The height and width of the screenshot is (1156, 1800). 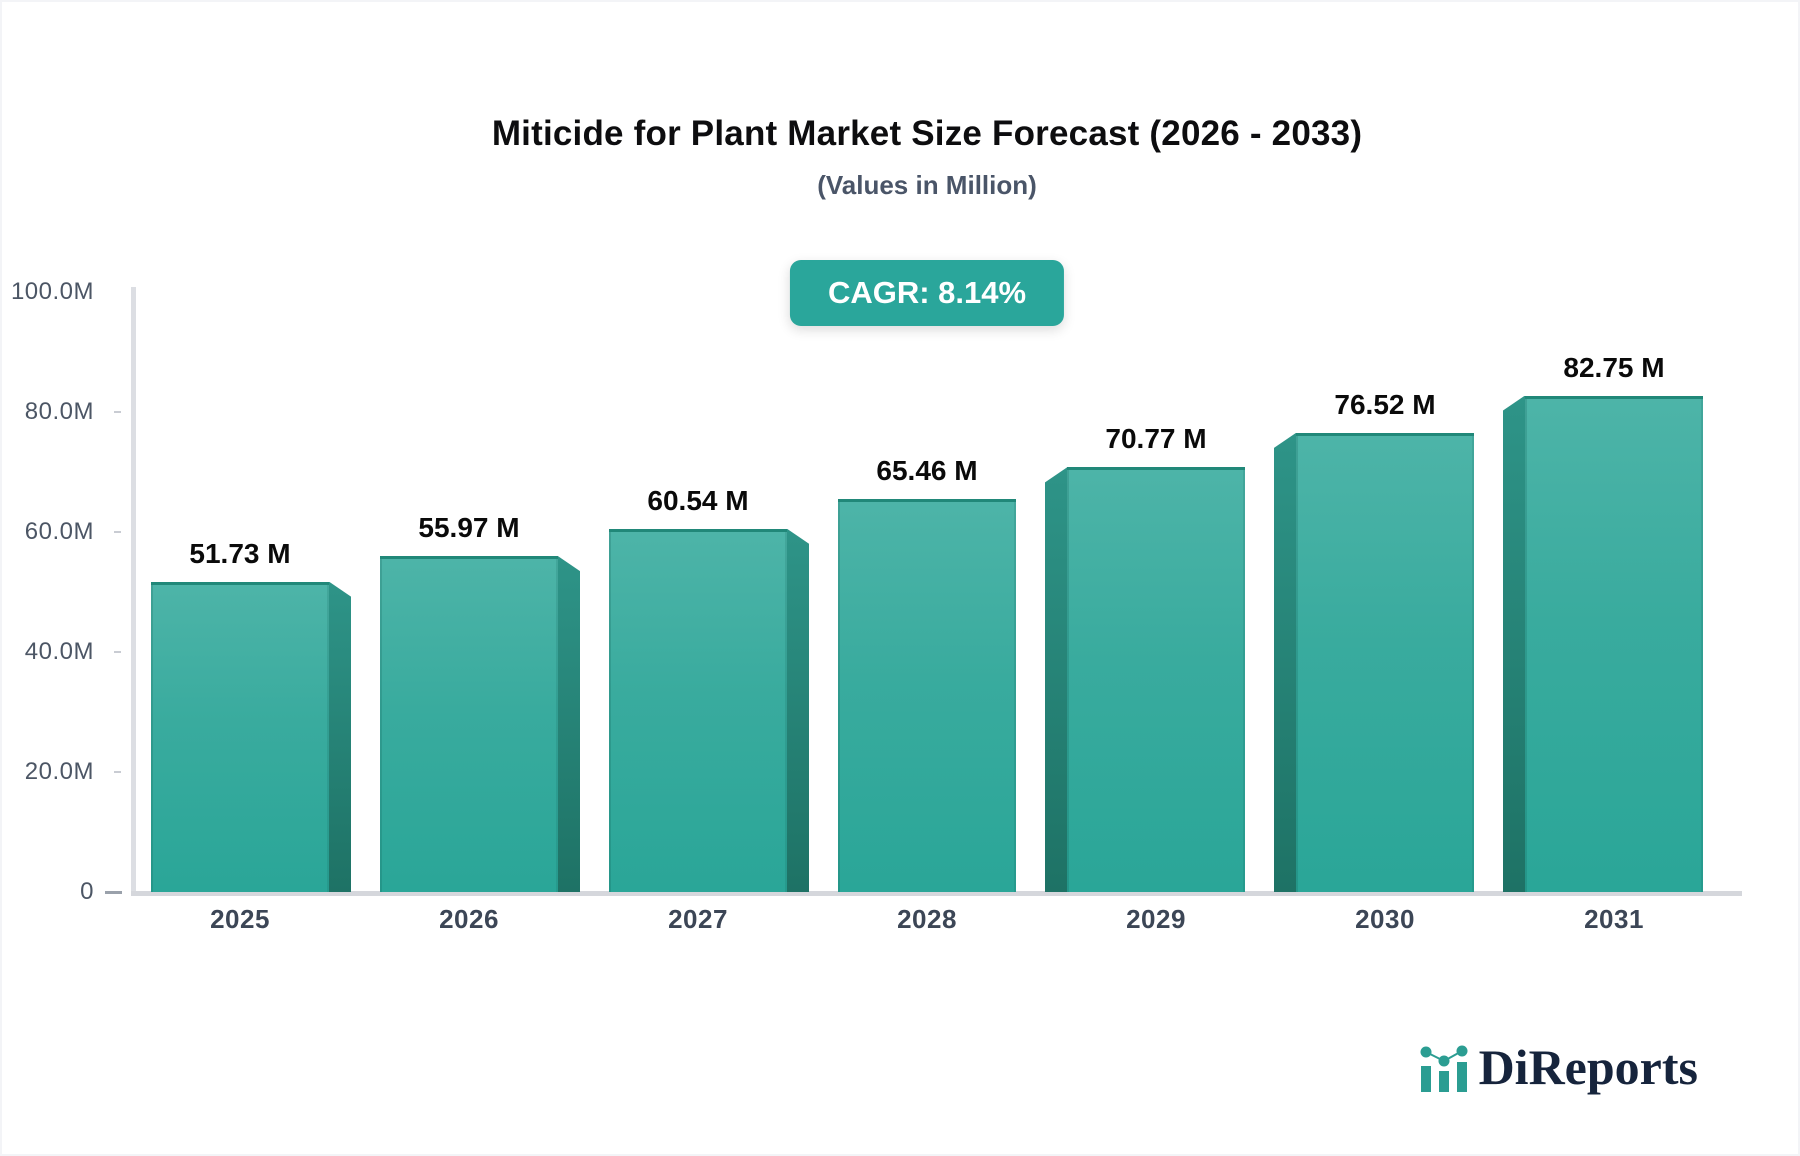 What do you see at coordinates (1385, 919) in the screenshot?
I see `x-tick-label: 2030` at bounding box center [1385, 919].